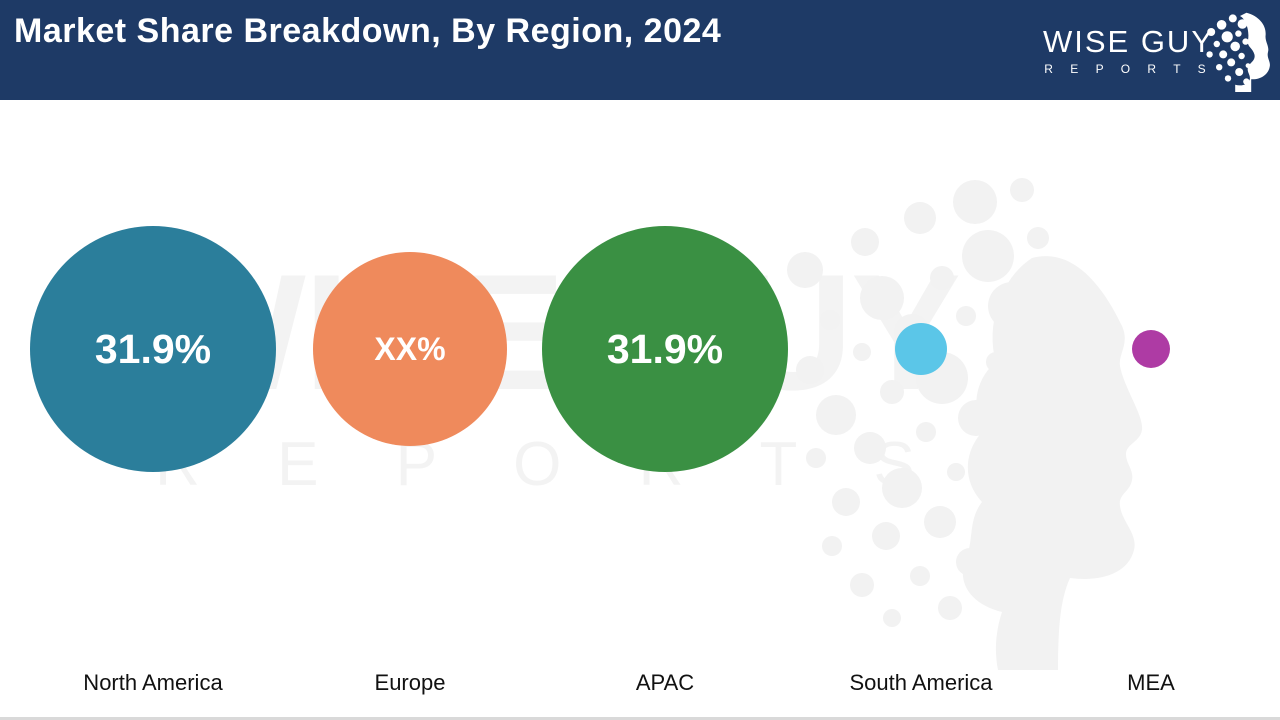  Describe the element at coordinates (410, 682) in the screenshot. I see `category-label-europe: Europe` at that location.